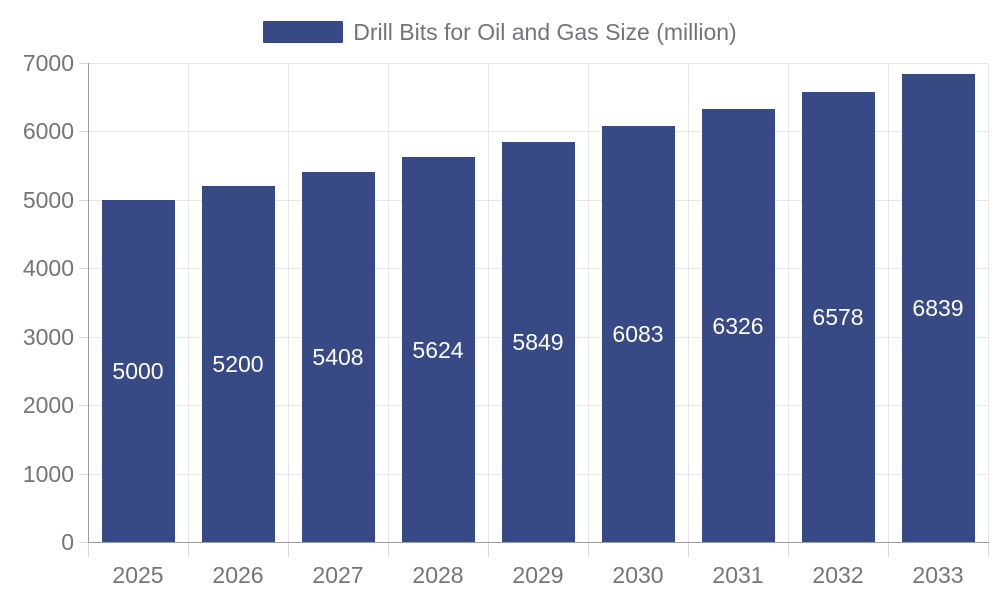  I want to click on bar-value-label: 6578, so click(838, 316).